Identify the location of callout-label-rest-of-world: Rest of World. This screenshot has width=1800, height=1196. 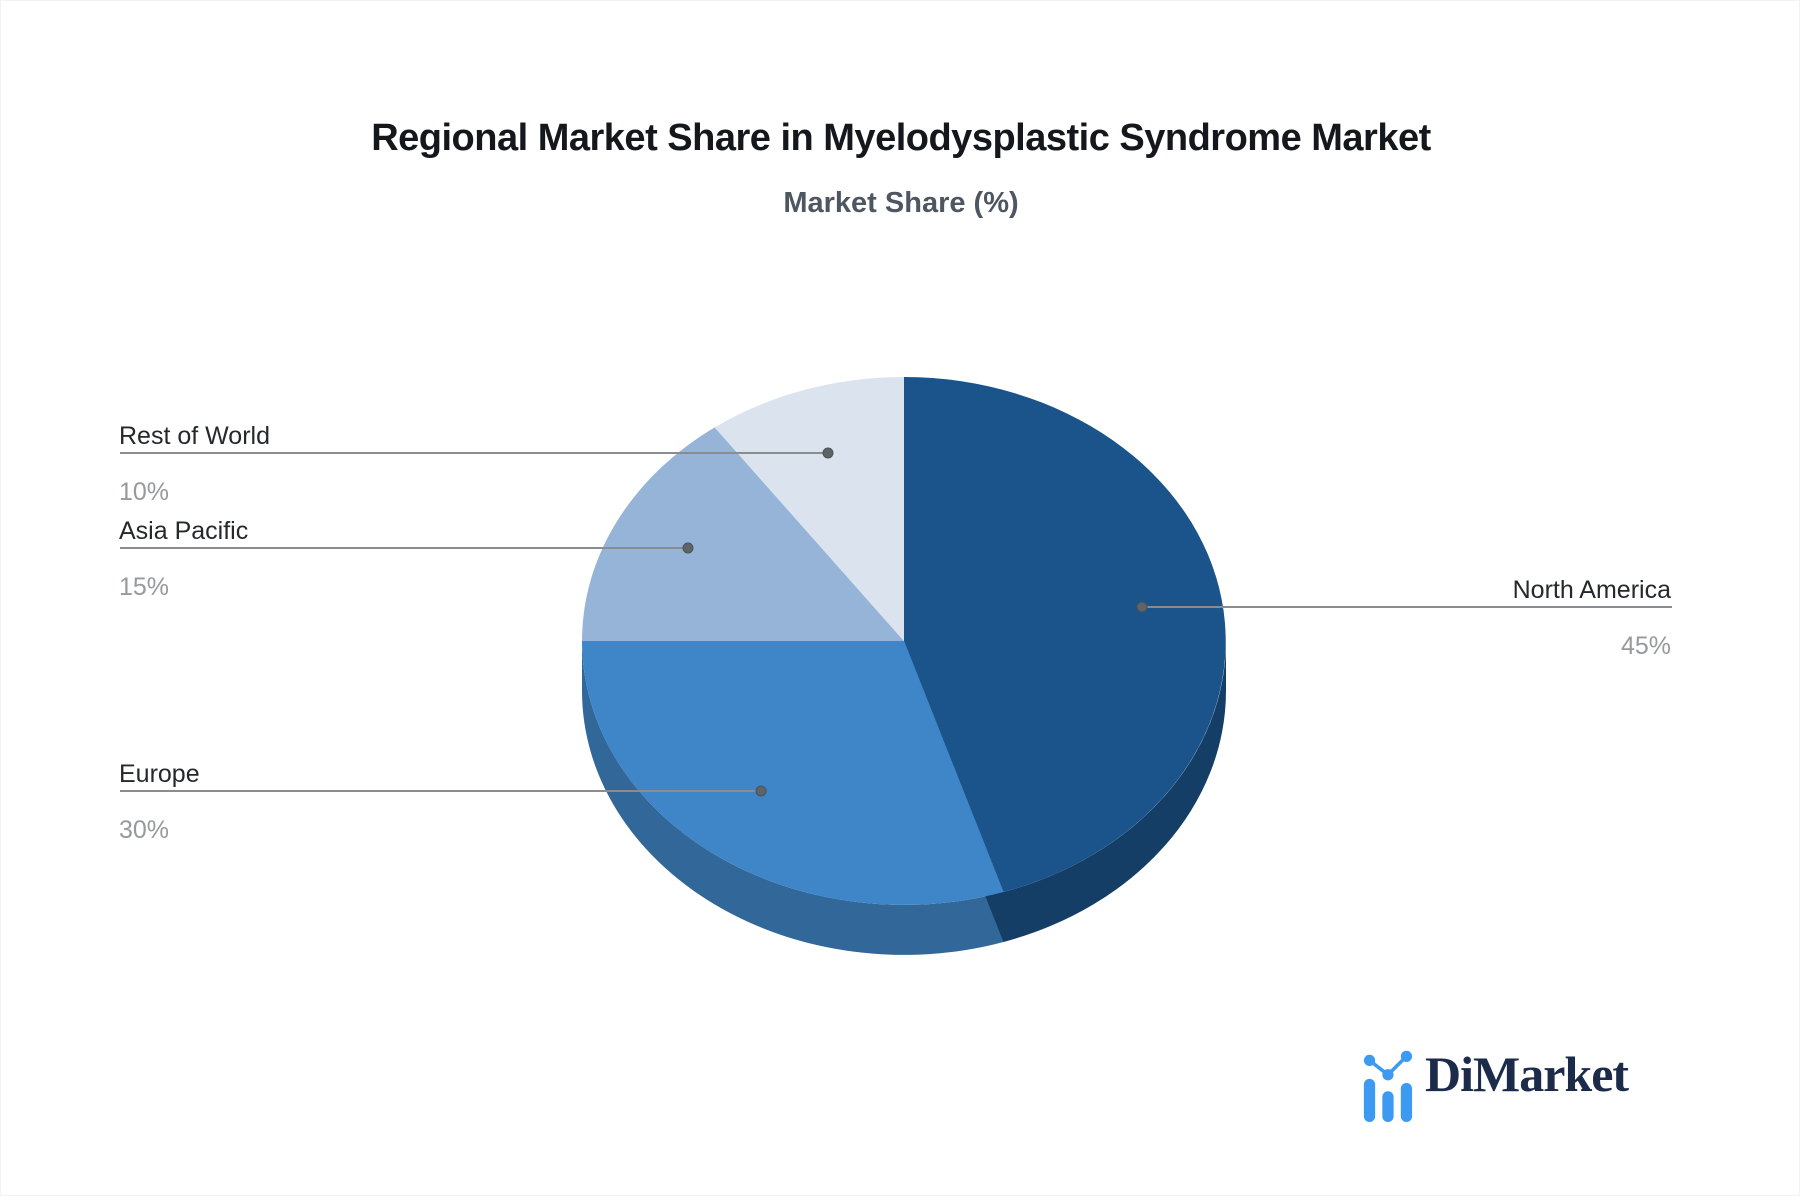
(194, 436).